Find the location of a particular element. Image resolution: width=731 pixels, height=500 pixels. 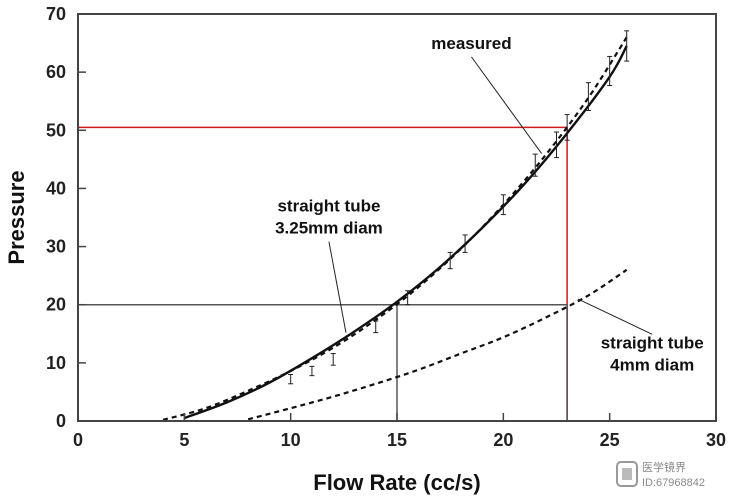

watermark-icon-inner is located at coordinates (627, 474).